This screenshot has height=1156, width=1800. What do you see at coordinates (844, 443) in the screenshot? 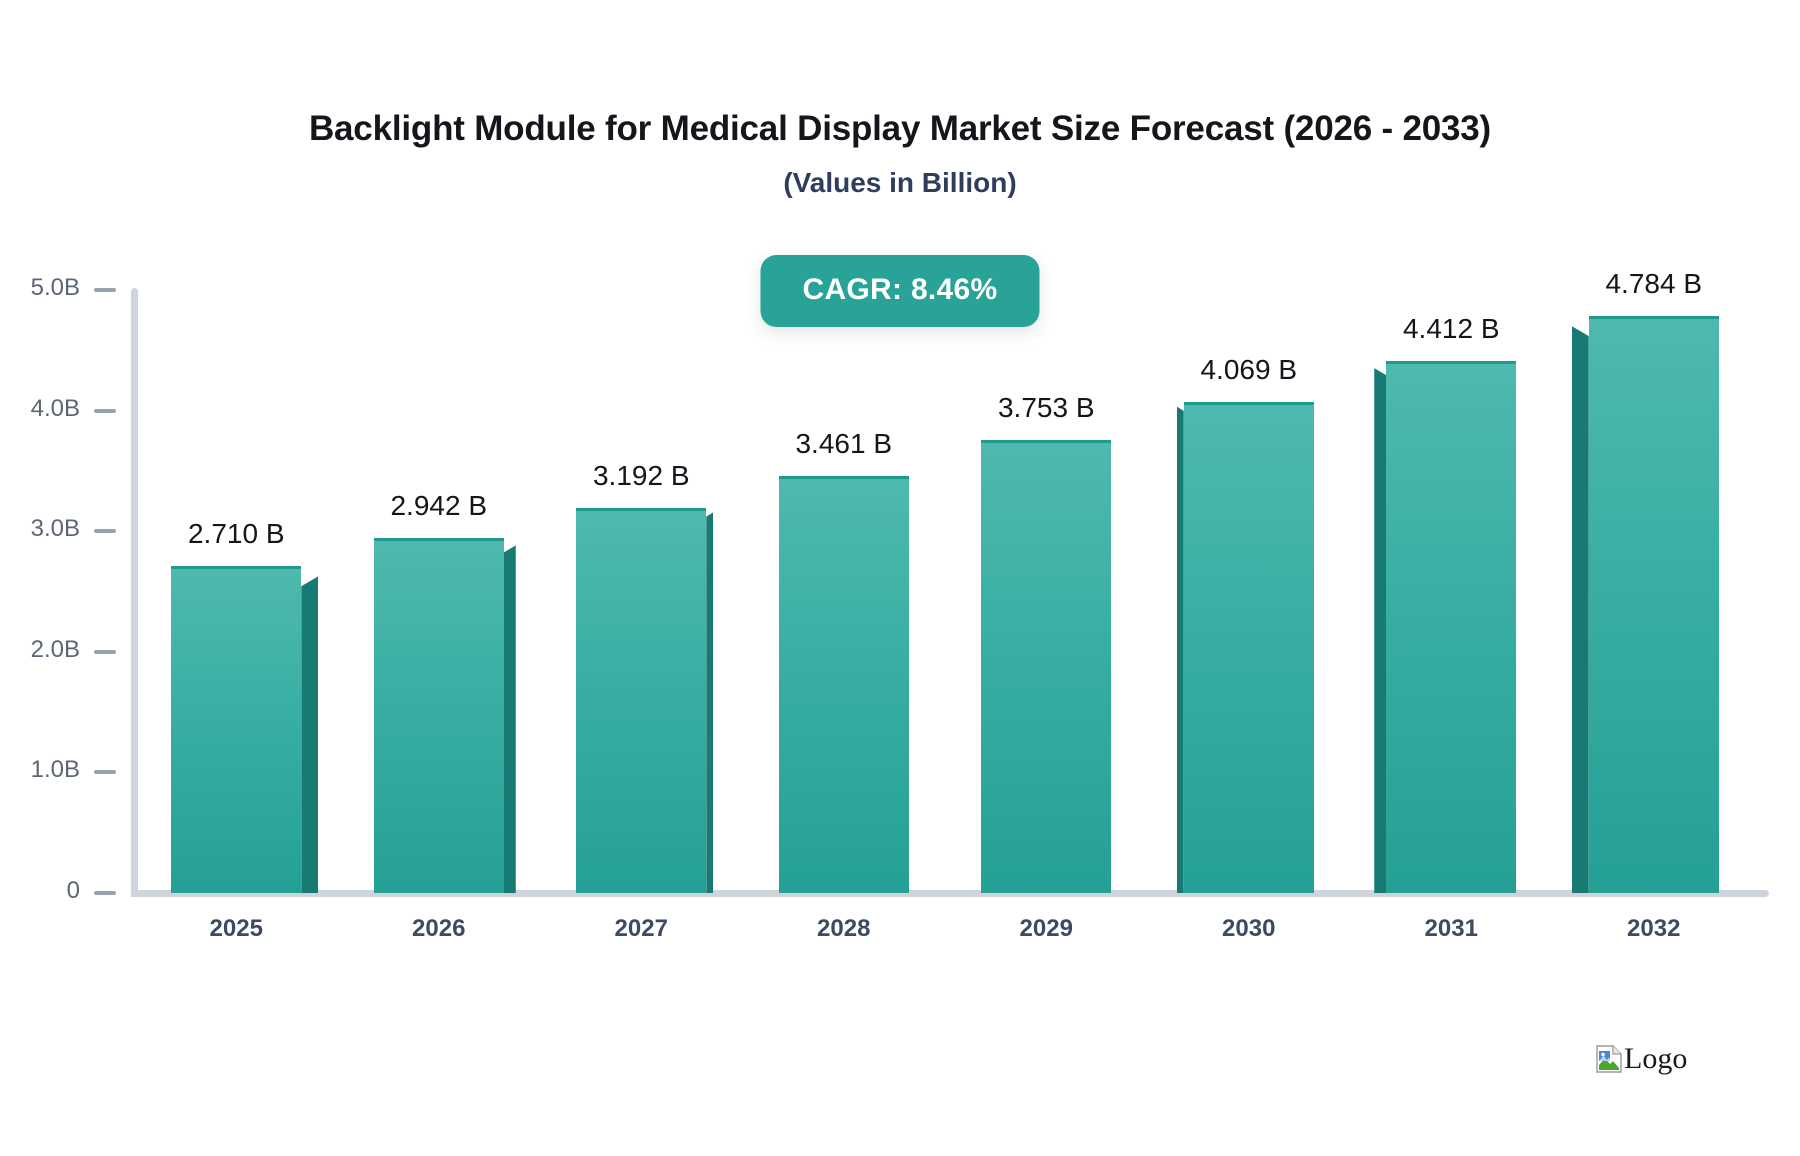
I see `bar-value-label: 3.461 B` at bounding box center [844, 443].